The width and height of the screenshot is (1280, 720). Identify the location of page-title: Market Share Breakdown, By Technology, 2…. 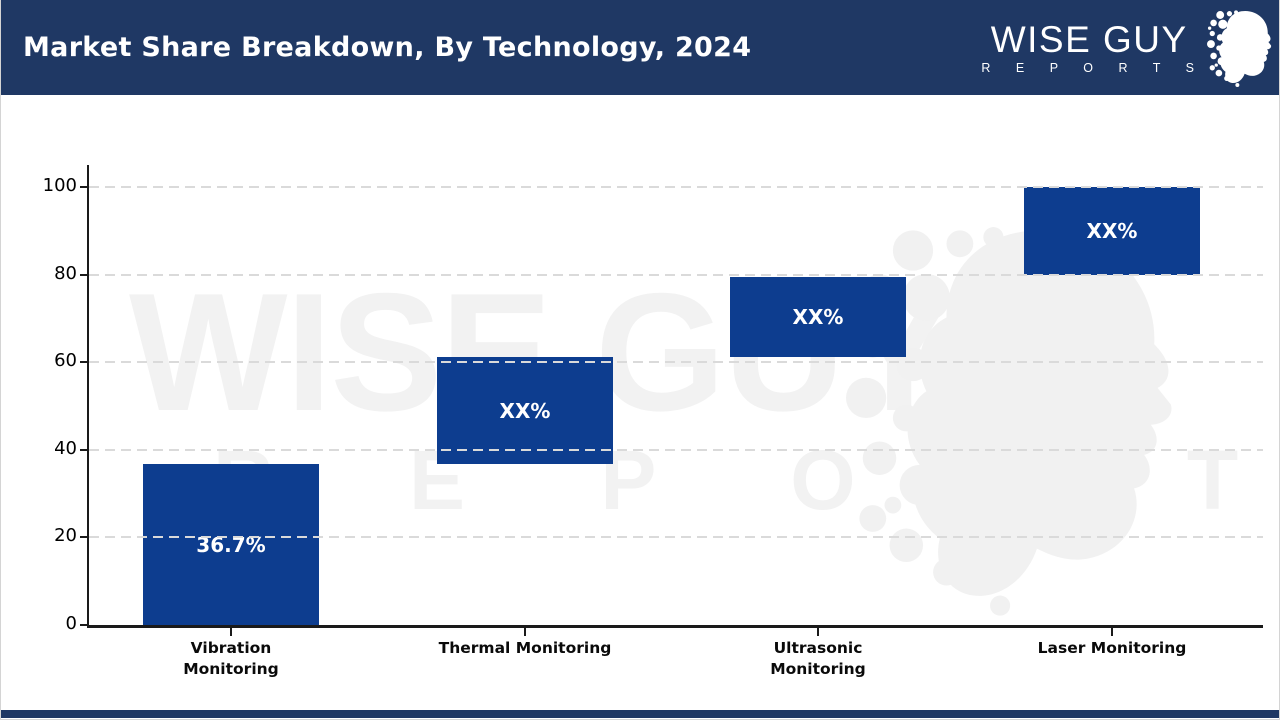
(387, 47).